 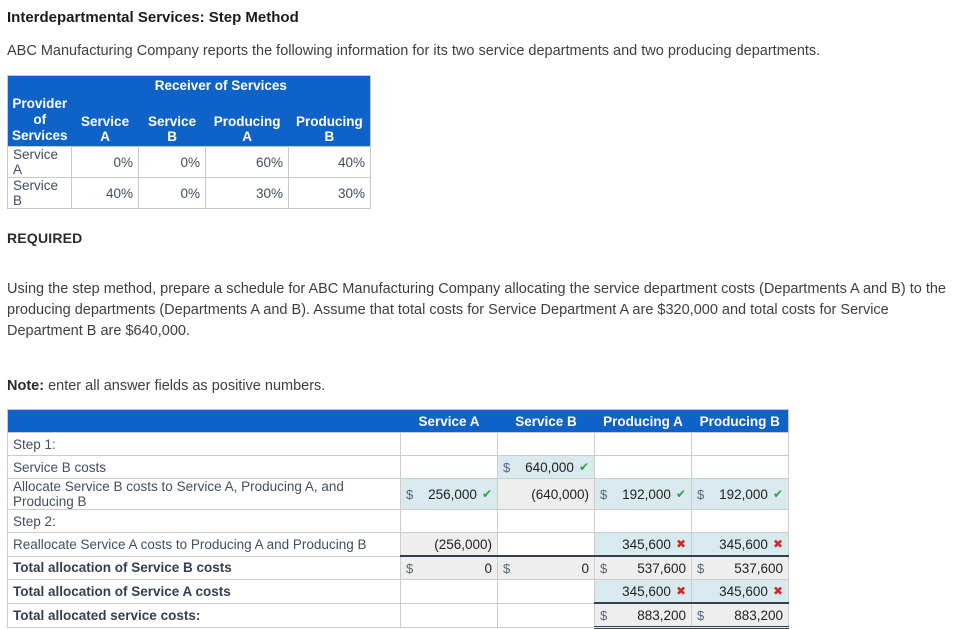 What do you see at coordinates (45, 238) in the screenshot?
I see `required-heading: REQUIRED` at bounding box center [45, 238].